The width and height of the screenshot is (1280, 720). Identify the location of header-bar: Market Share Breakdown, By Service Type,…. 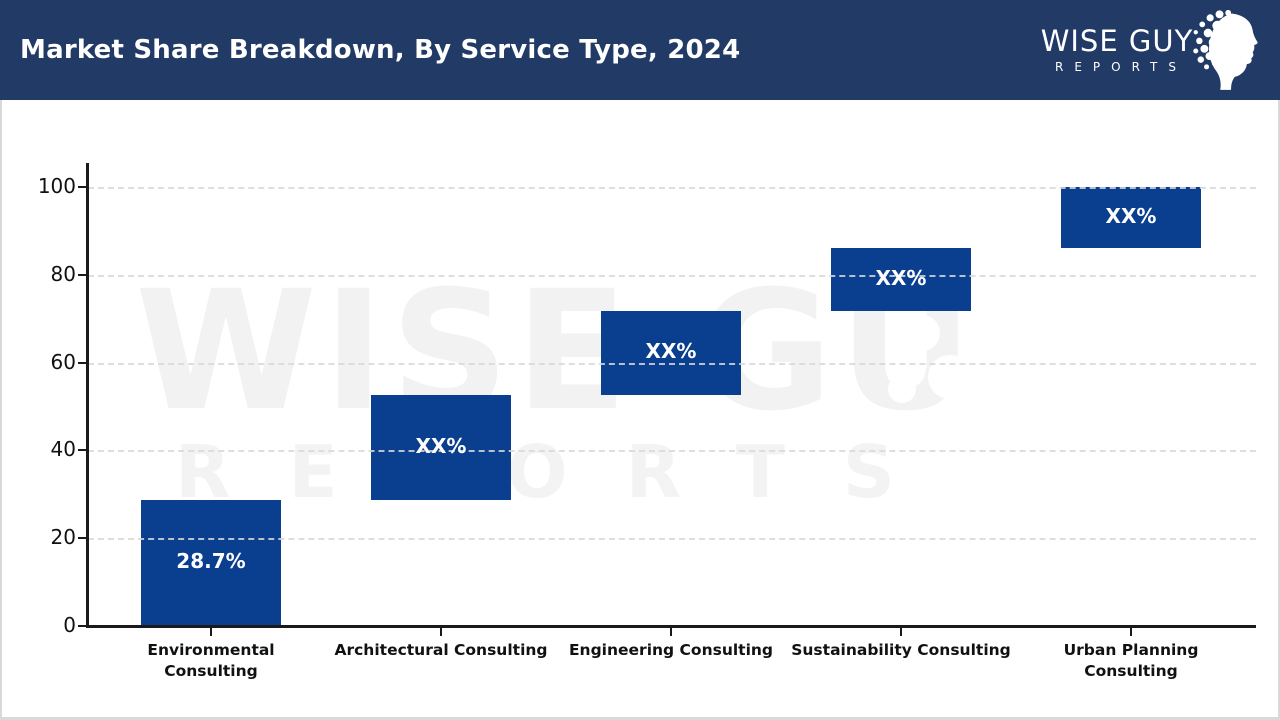
(640, 50).